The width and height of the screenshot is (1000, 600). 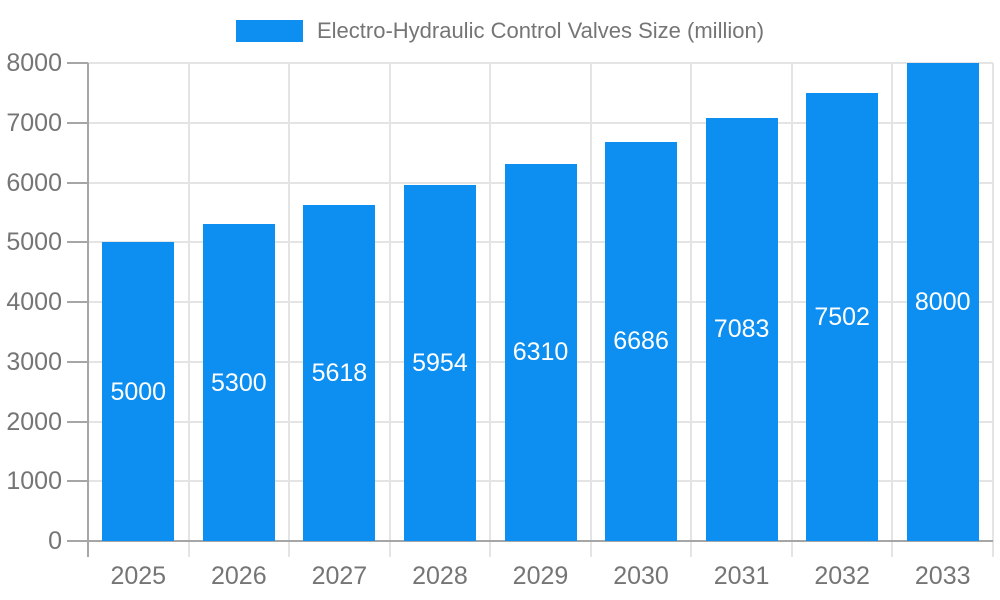 I want to click on y-axis-label: 8000, so click(x=34, y=63).